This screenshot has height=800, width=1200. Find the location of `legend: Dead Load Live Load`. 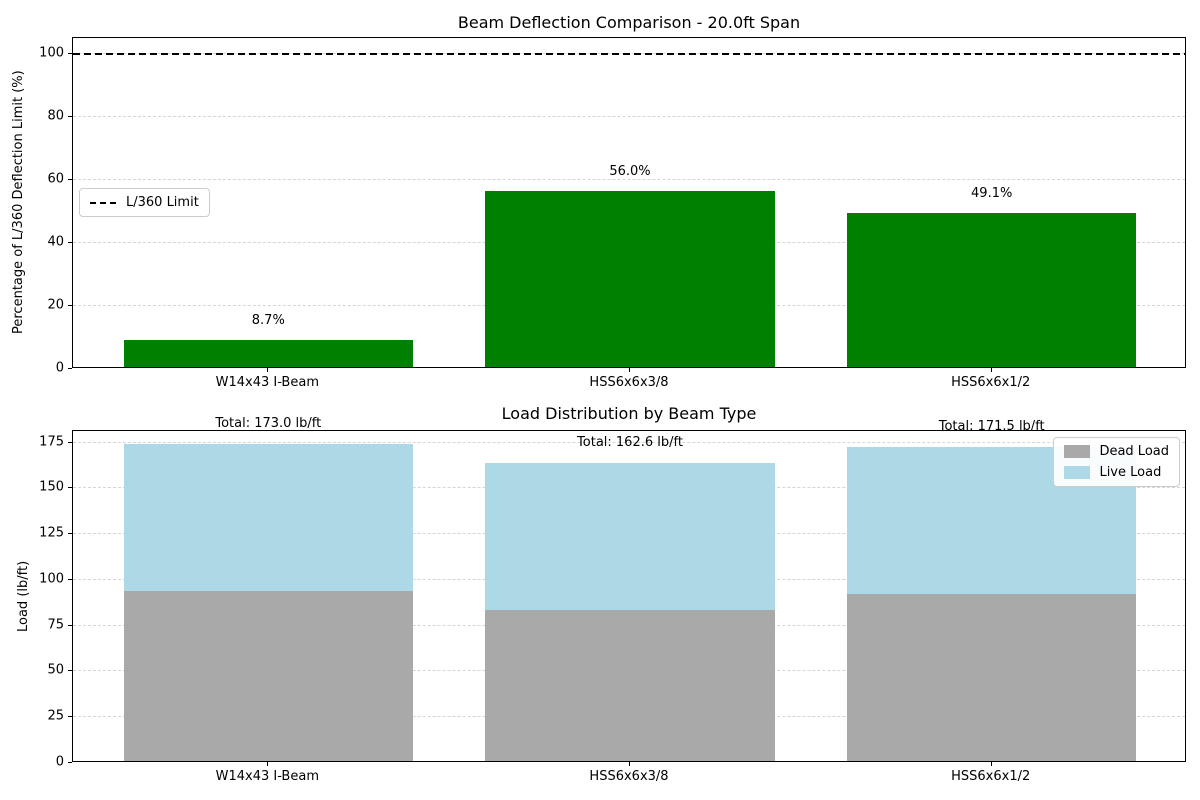

legend: Dead Load Live Load is located at coordinates (1116, 462).